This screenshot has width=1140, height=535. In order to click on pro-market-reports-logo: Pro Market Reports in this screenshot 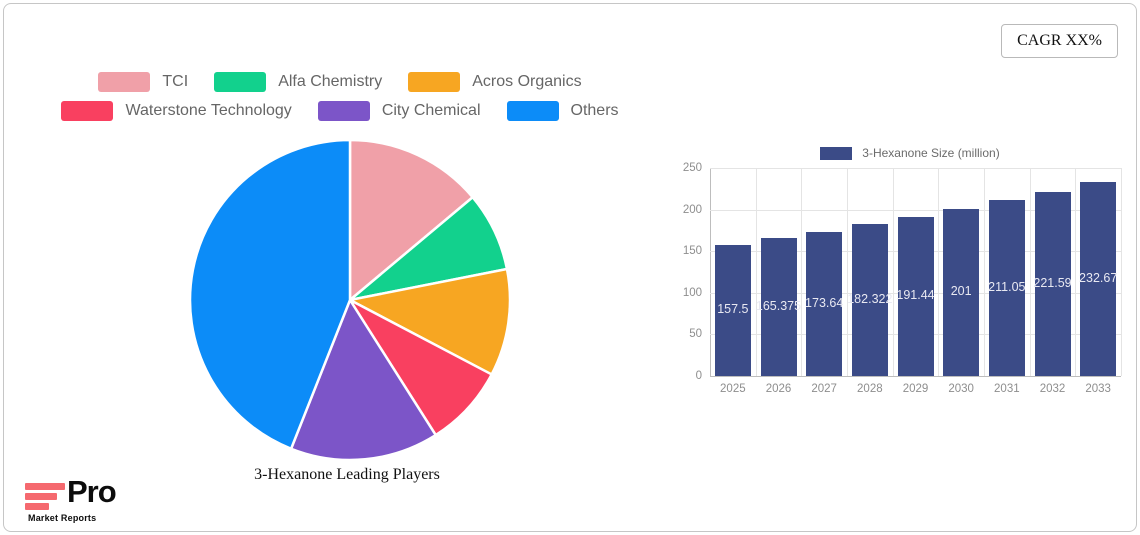, I will do `click(71, 498)`.